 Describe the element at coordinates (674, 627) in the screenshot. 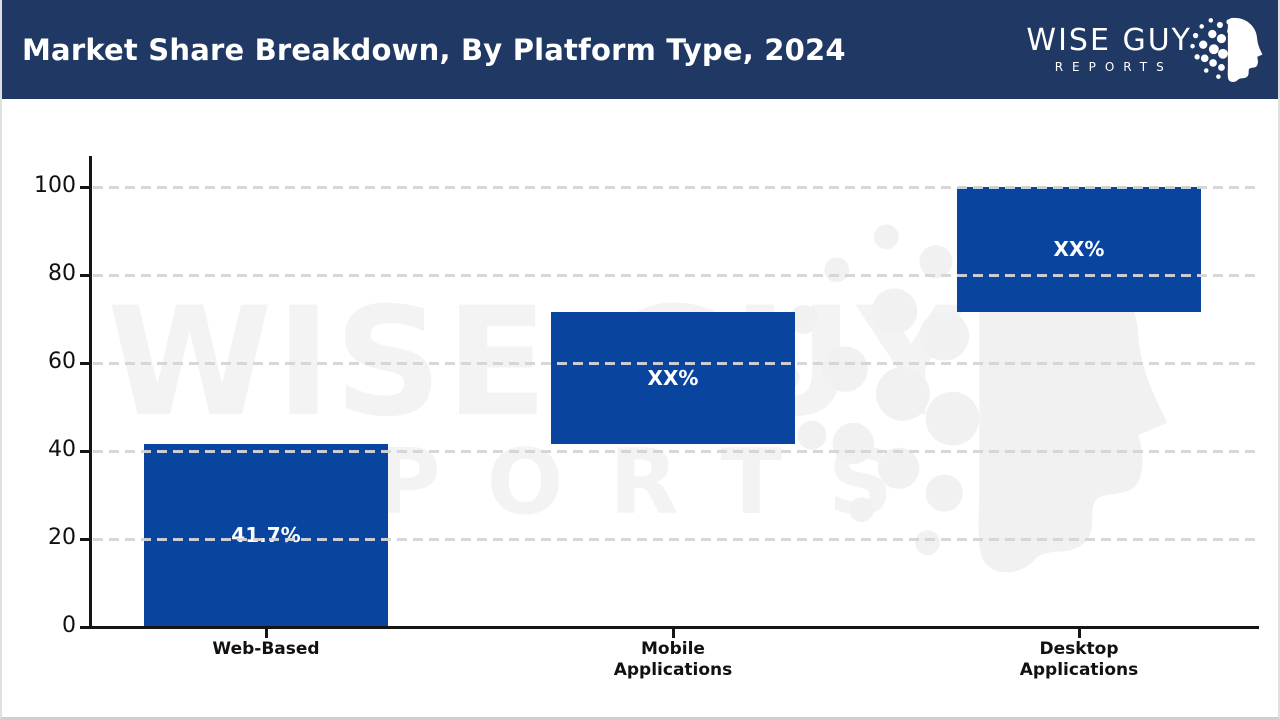

I see `x-axis-line` at that location.